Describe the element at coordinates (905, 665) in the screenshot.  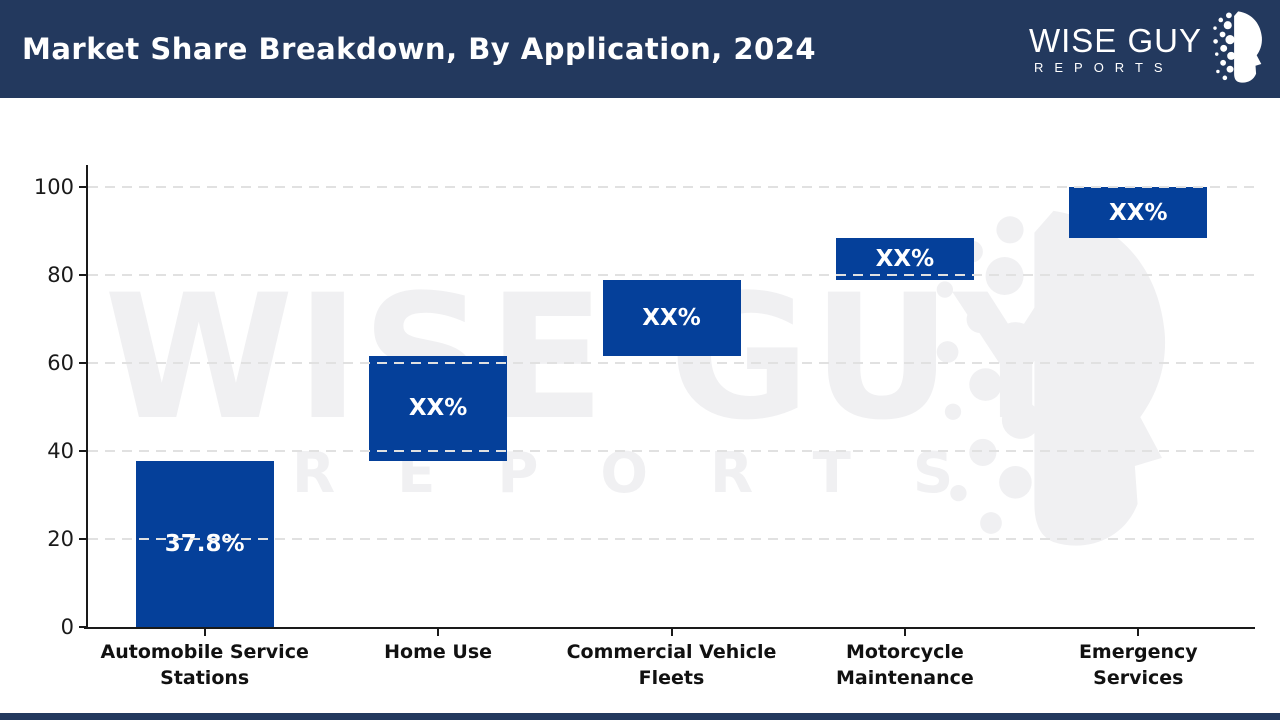
I see `x-category-label-3: Motorcycle Maintenance` at that location.